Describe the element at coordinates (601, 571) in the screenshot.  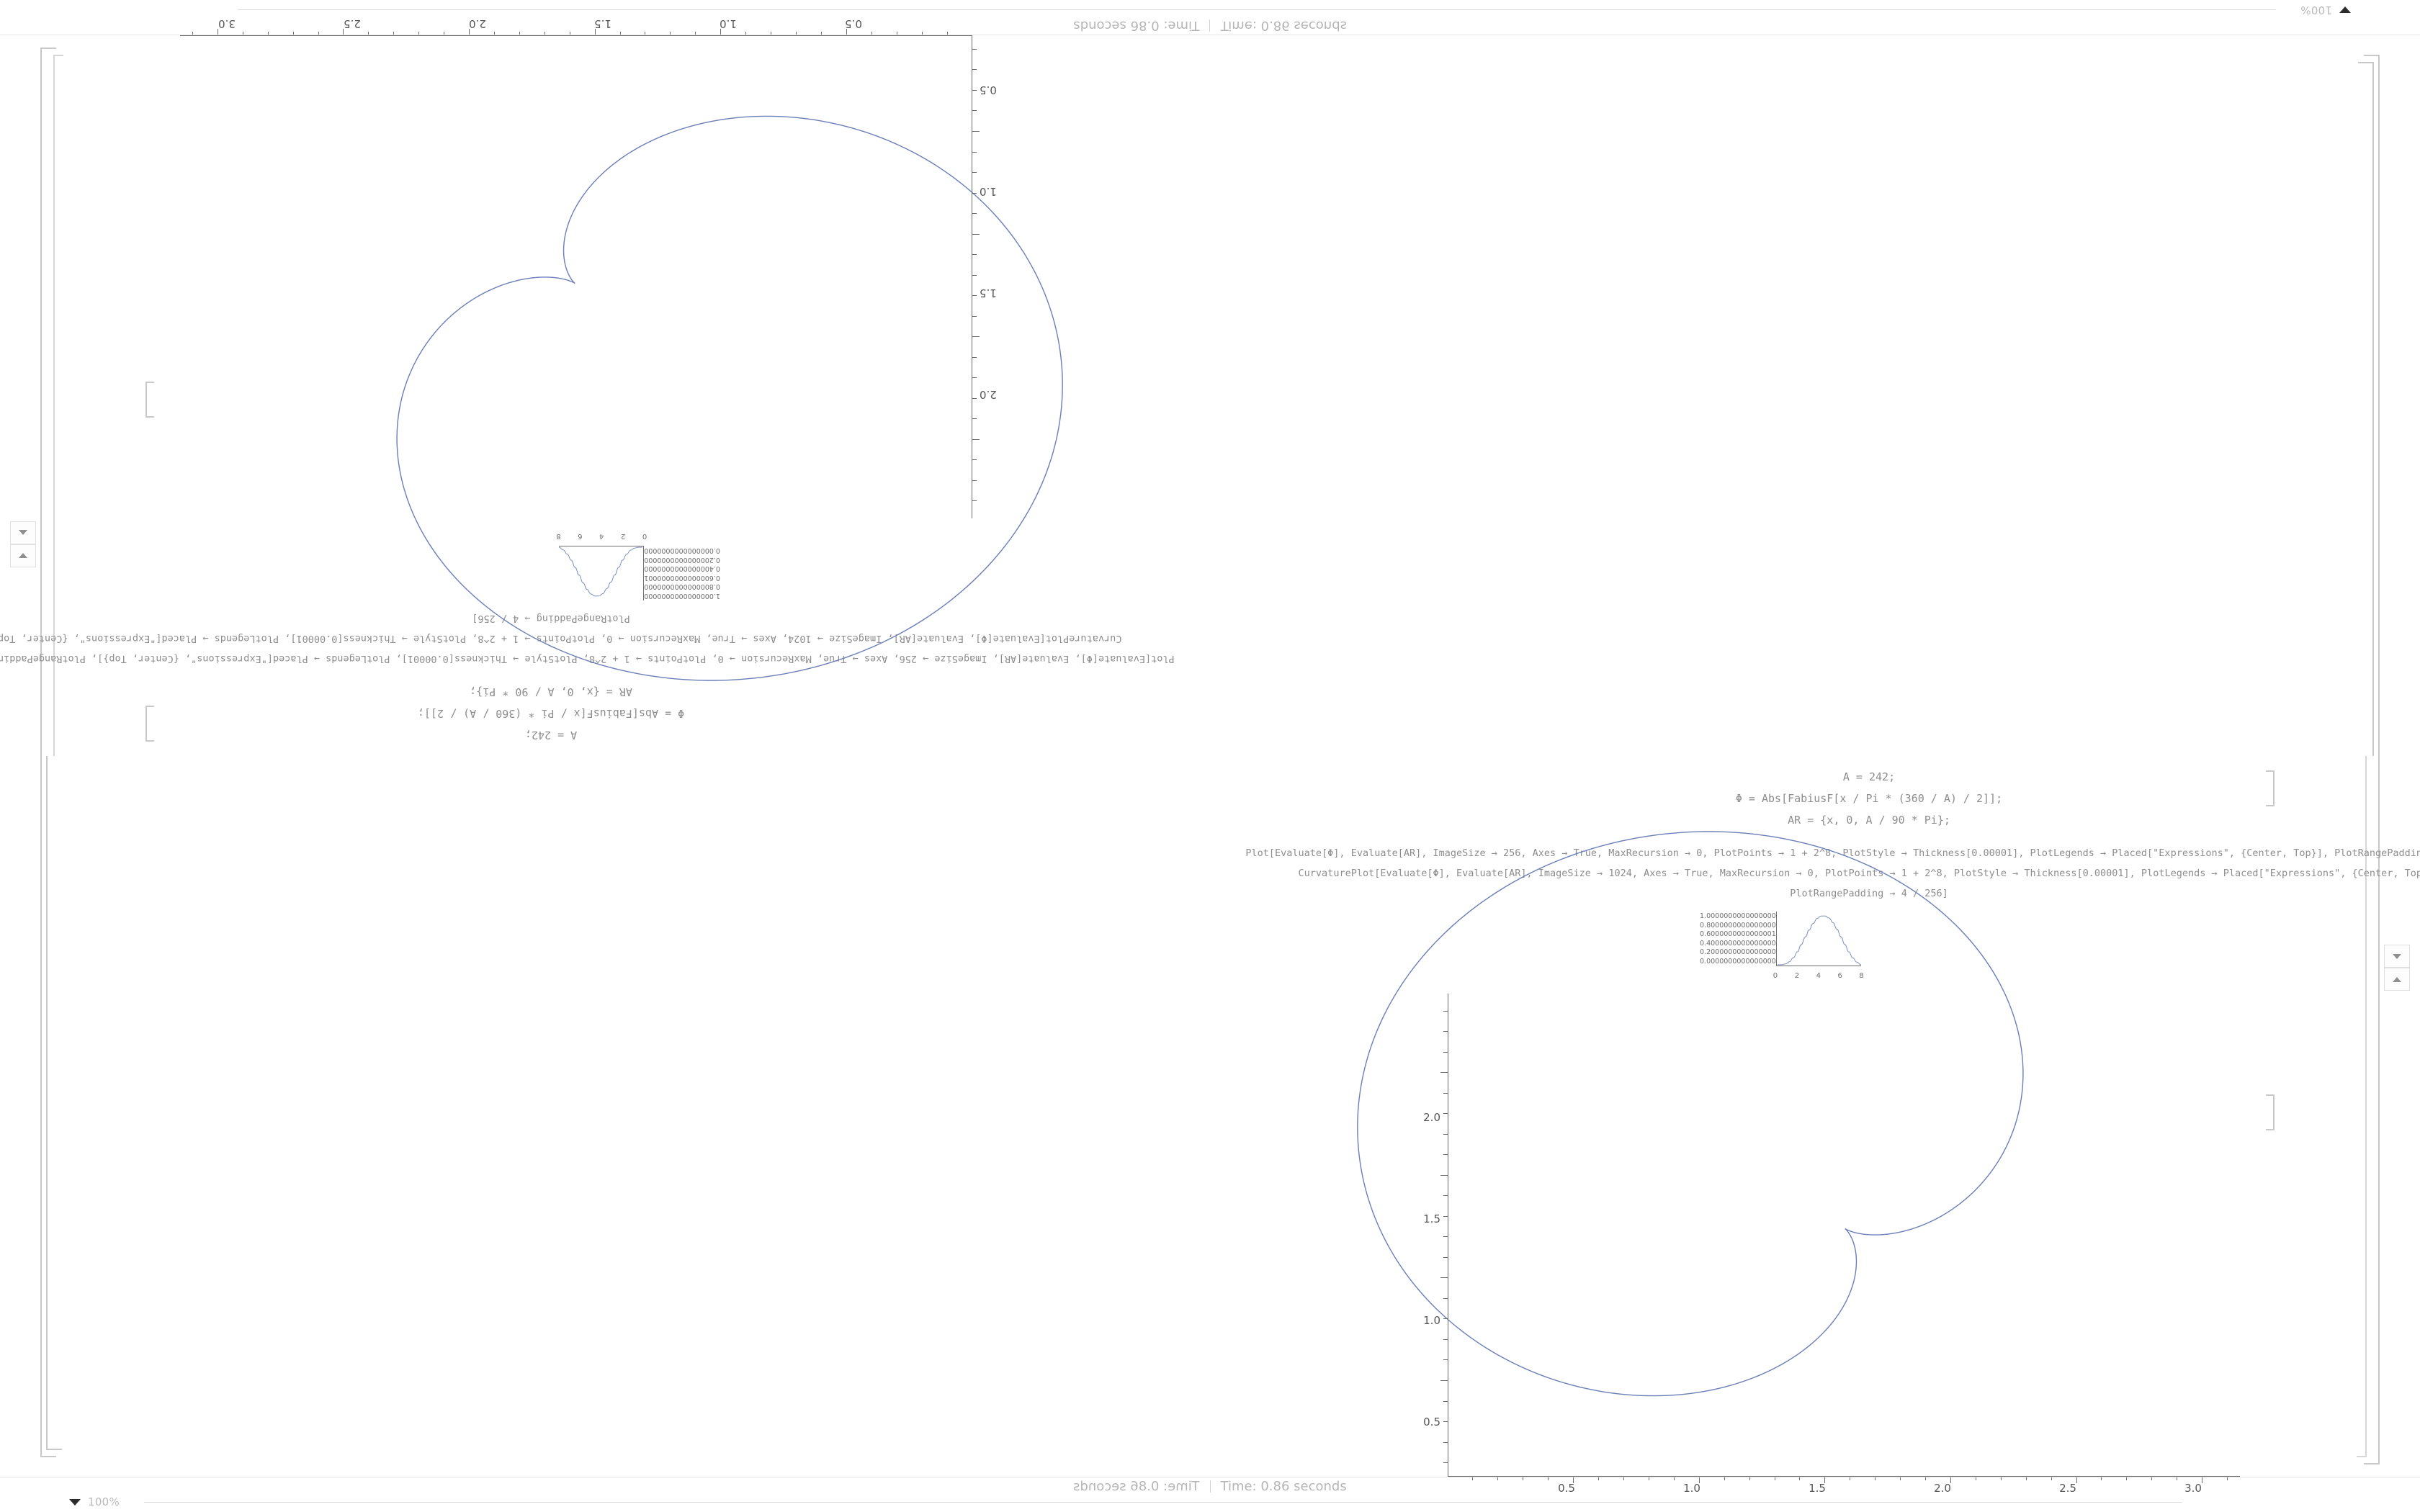
I see `legend-curve` at that location.